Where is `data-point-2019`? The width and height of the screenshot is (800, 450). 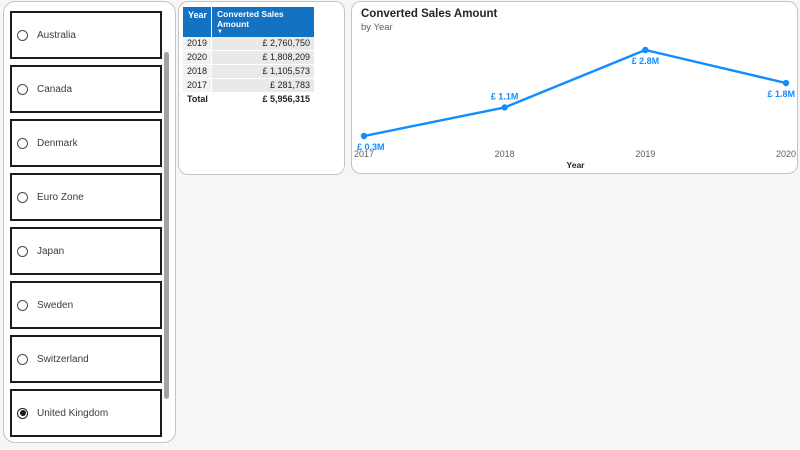
data-point-2019 is located at coordinates (645, 50).